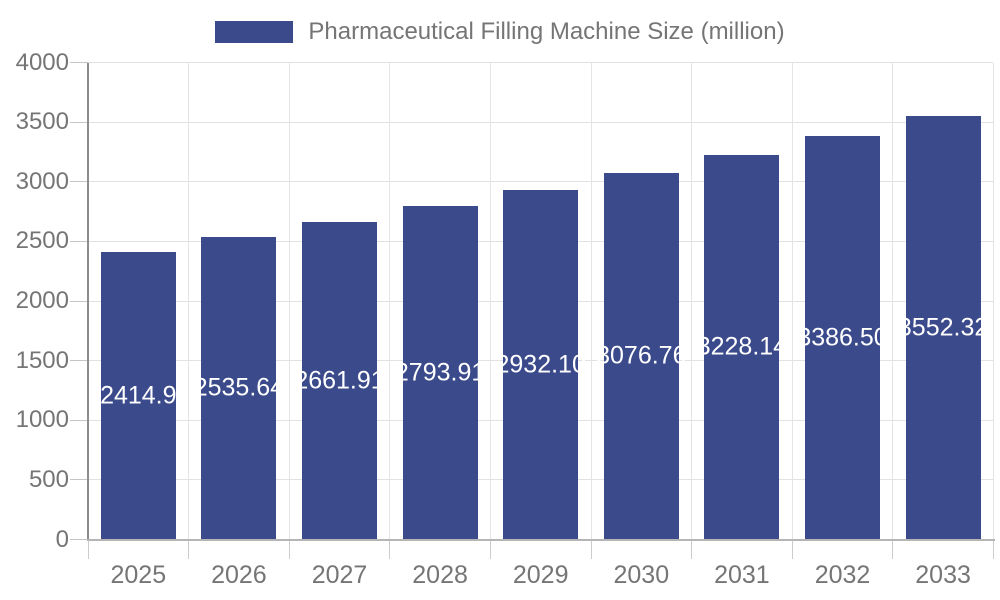 This screenshot has height=600, width=1000. I want to click on y-tick-label: 2000, so click(42, 300).